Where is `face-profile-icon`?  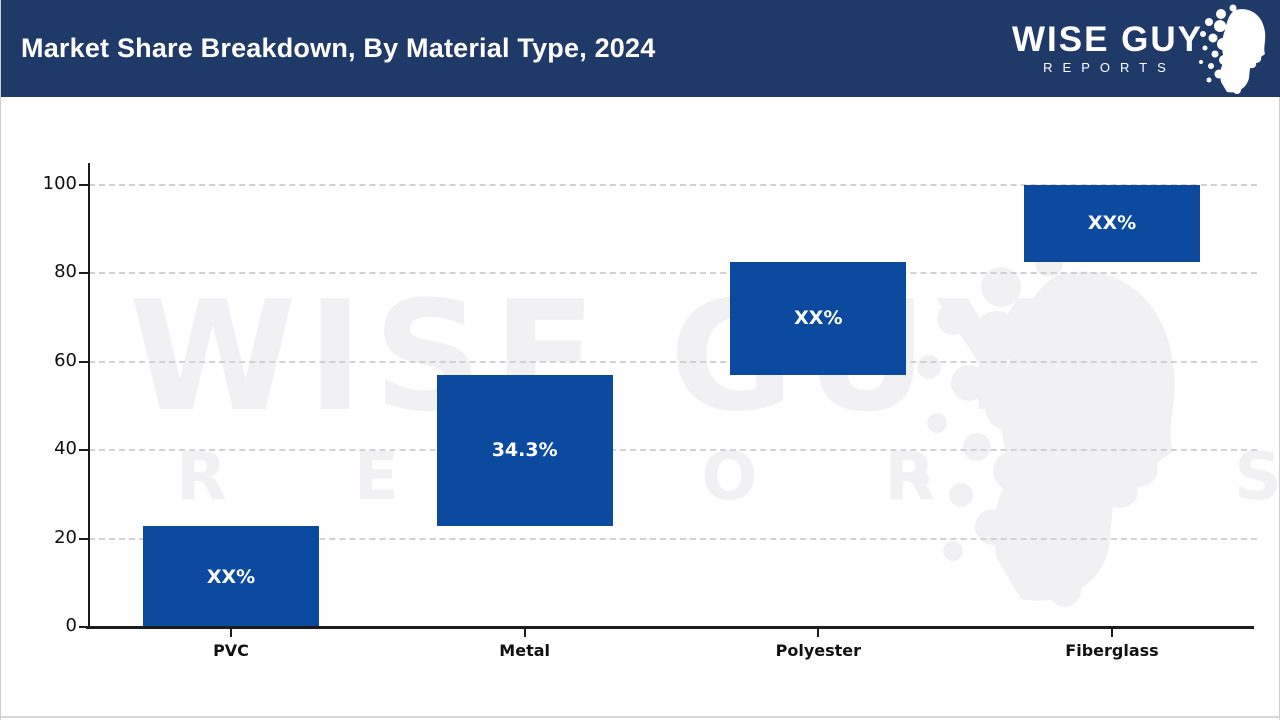 face-profile-icon is located at coordinates (1232, 49).